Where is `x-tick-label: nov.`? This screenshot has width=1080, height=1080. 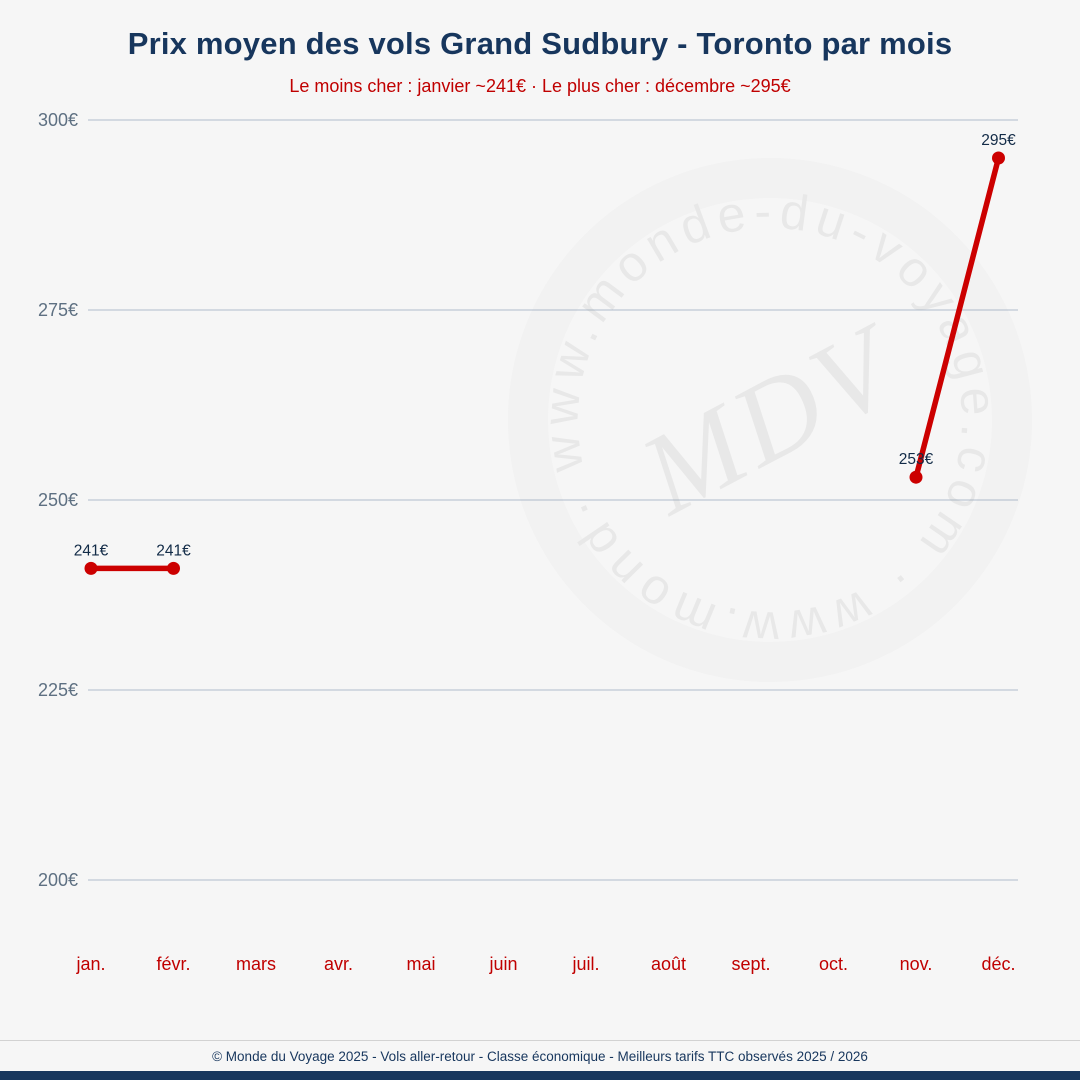 x-tick-label: nov. is located at coordinates (916, 964).